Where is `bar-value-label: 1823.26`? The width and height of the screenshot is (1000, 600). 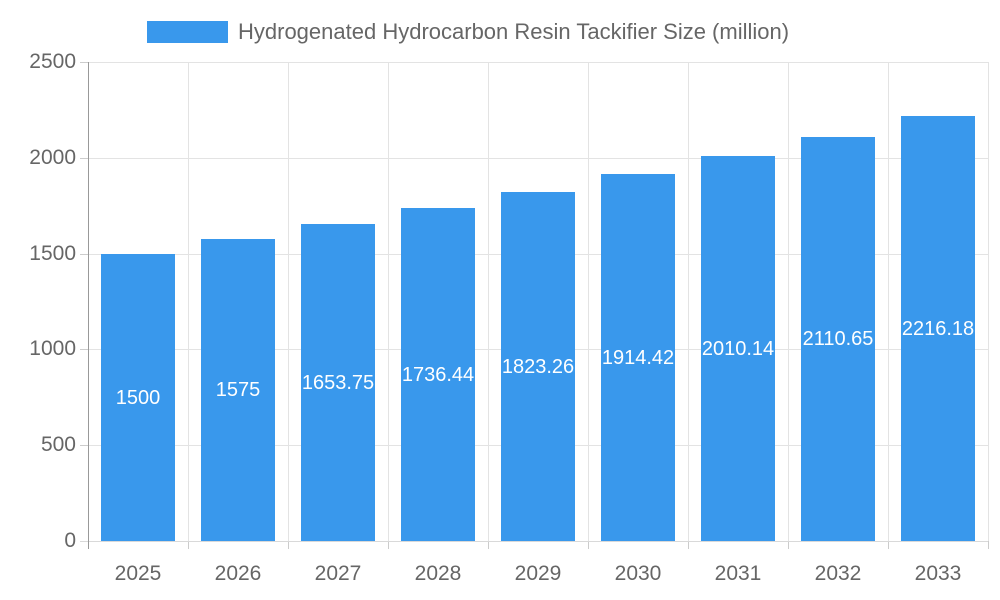 bar-value-label: 1823.26 is located at coordinates (538, 367).